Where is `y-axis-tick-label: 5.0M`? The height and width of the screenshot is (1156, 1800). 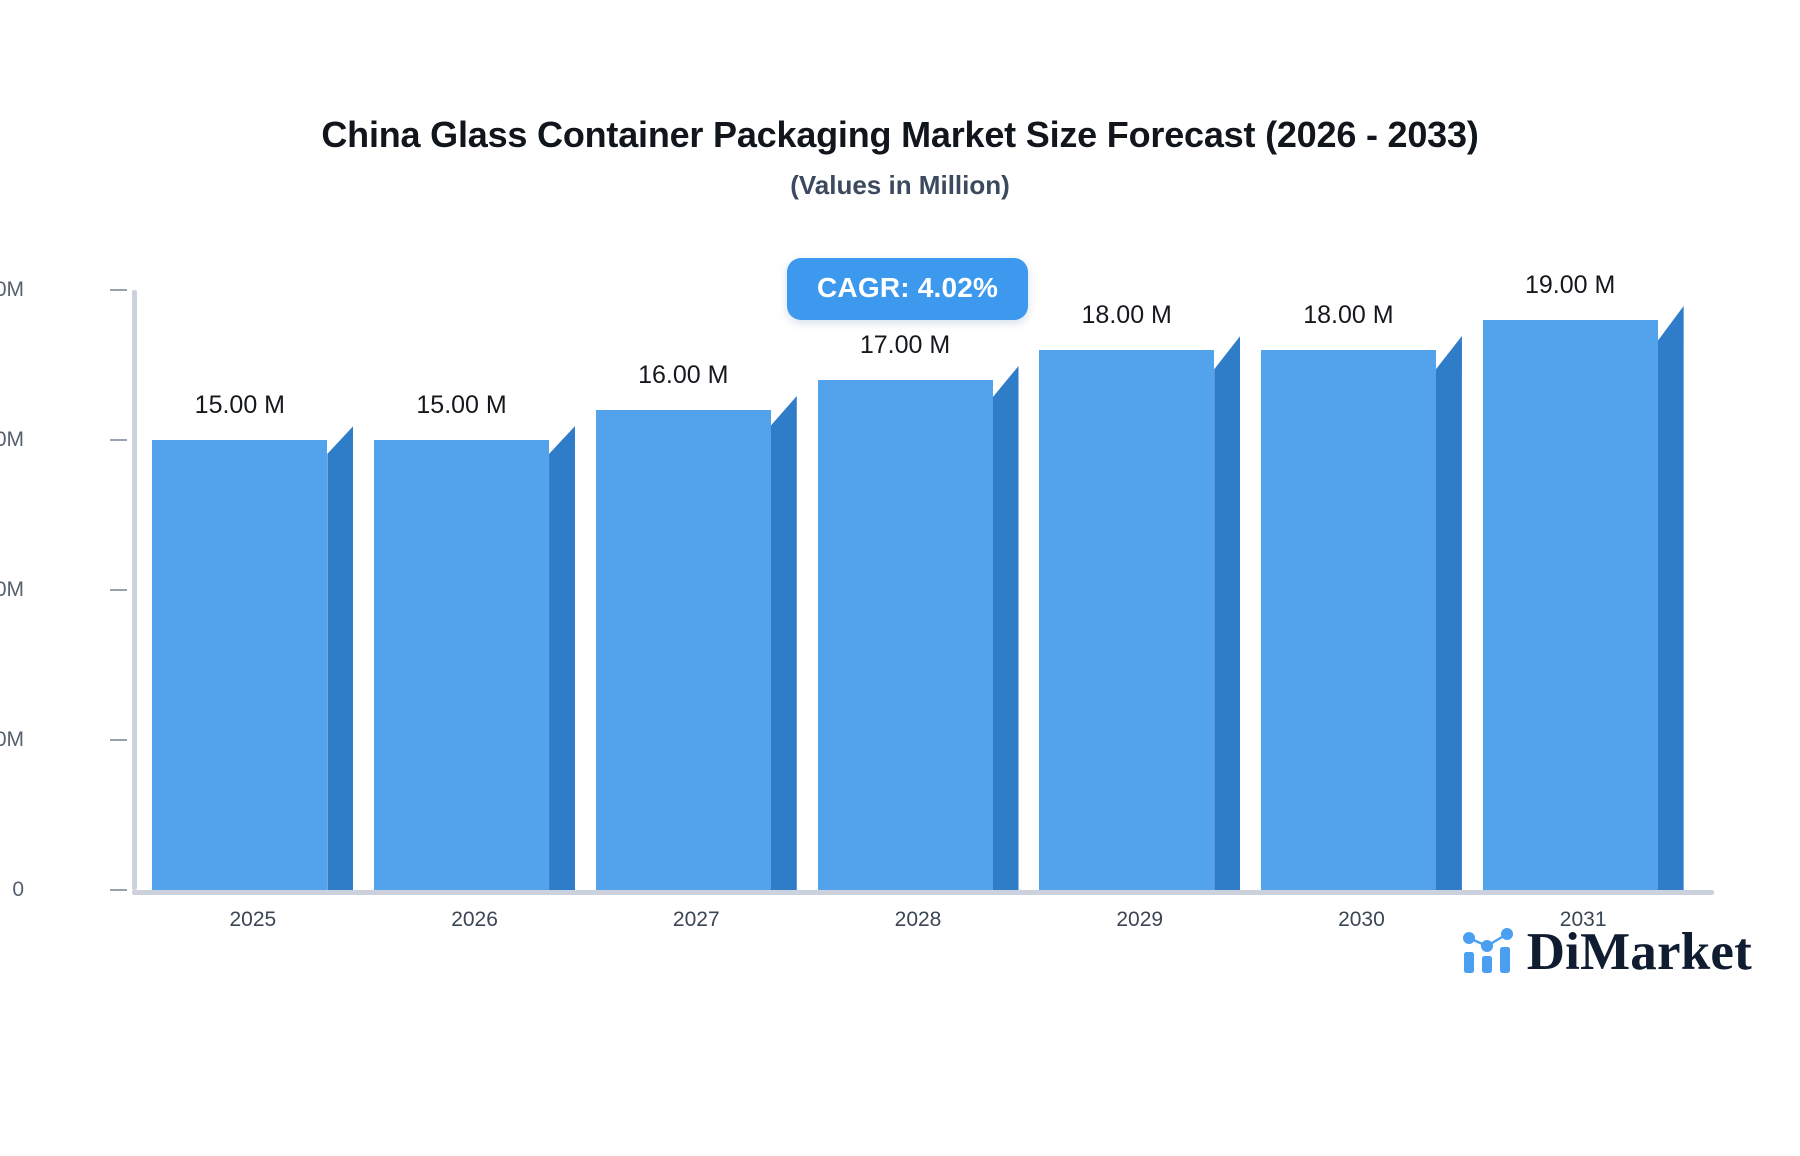
y-axis-tick-label: 5.0M is located at coordinates (12, 739).